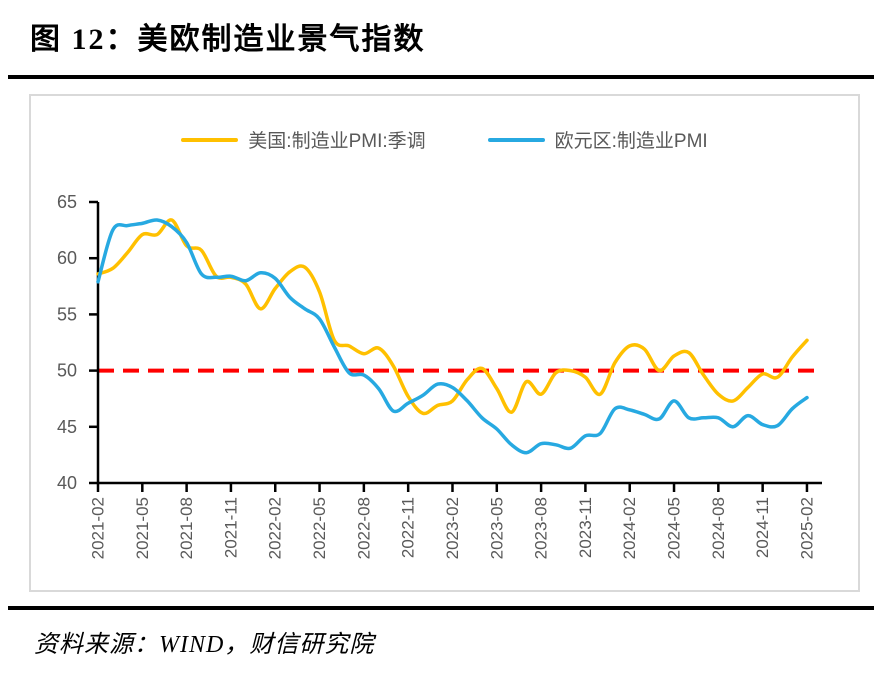  What do you see at coordinates (496, 528) in the screenshot?
I see `x-tick-label: 2023-05` at bounding box center [496, 528].